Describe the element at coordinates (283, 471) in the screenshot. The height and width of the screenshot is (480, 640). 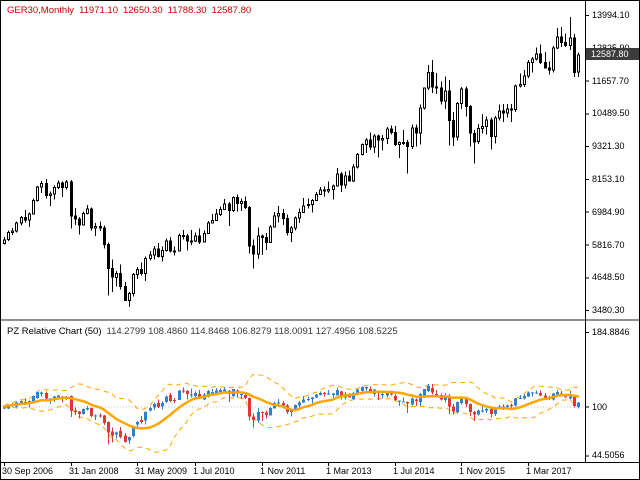
I see `time-axis-label: 1 Nov 2011` at that location.